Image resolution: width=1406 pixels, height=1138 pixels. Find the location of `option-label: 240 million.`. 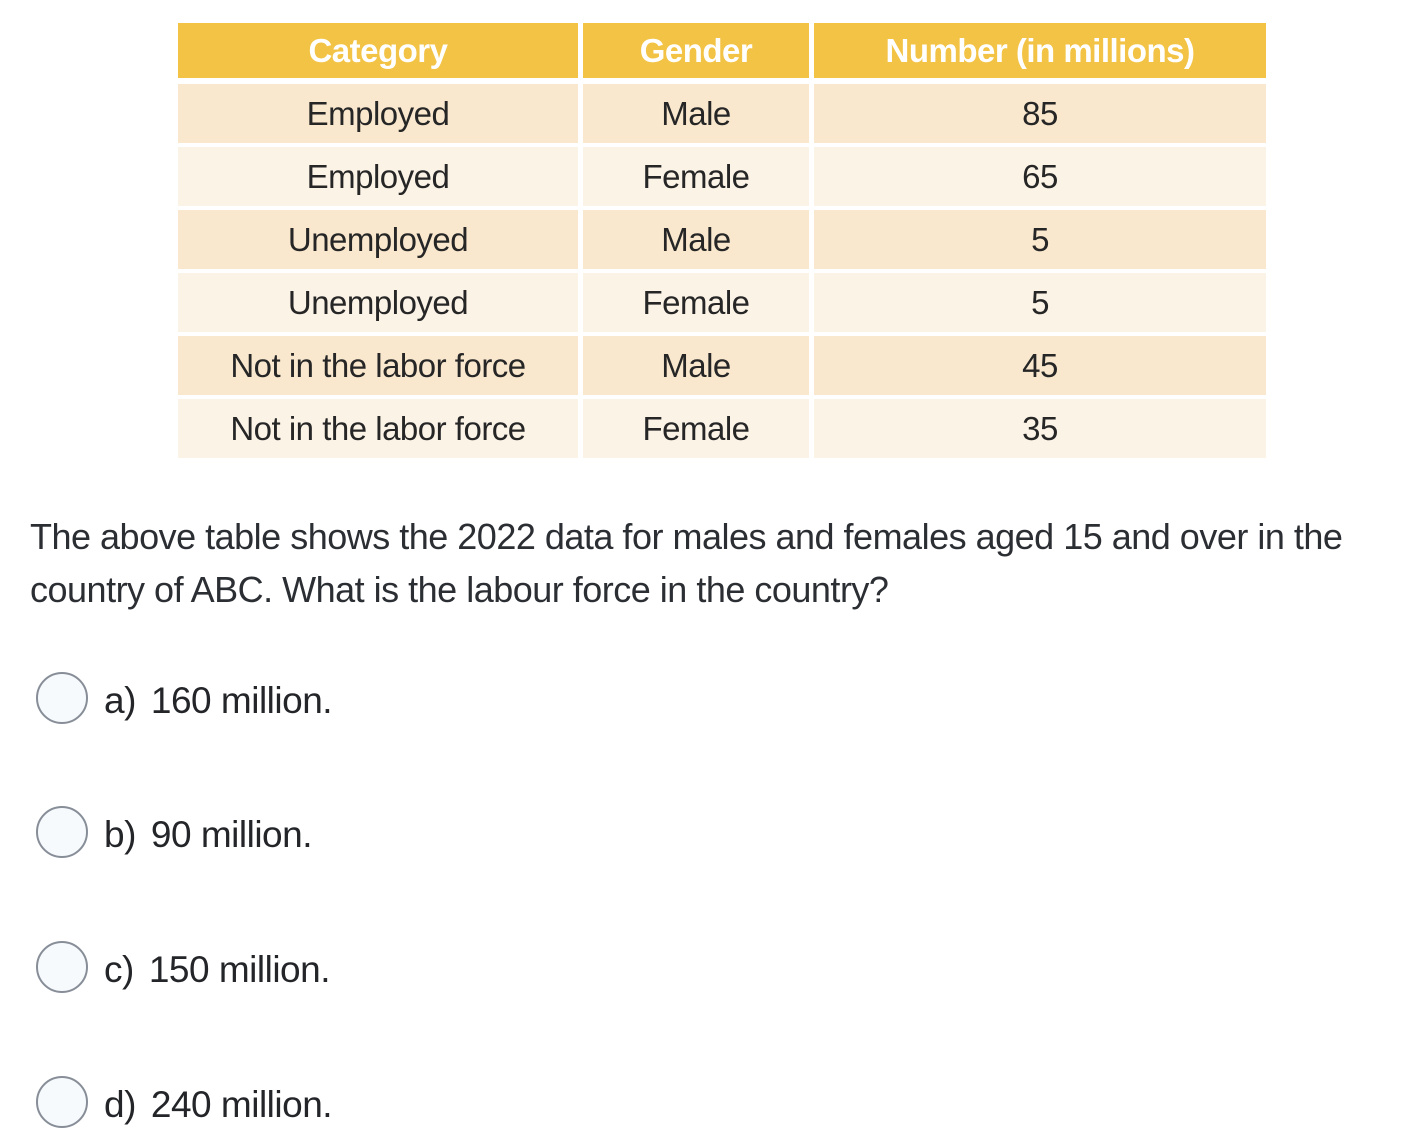

option-label: 240 million. is located at coordinates (241, 1104).